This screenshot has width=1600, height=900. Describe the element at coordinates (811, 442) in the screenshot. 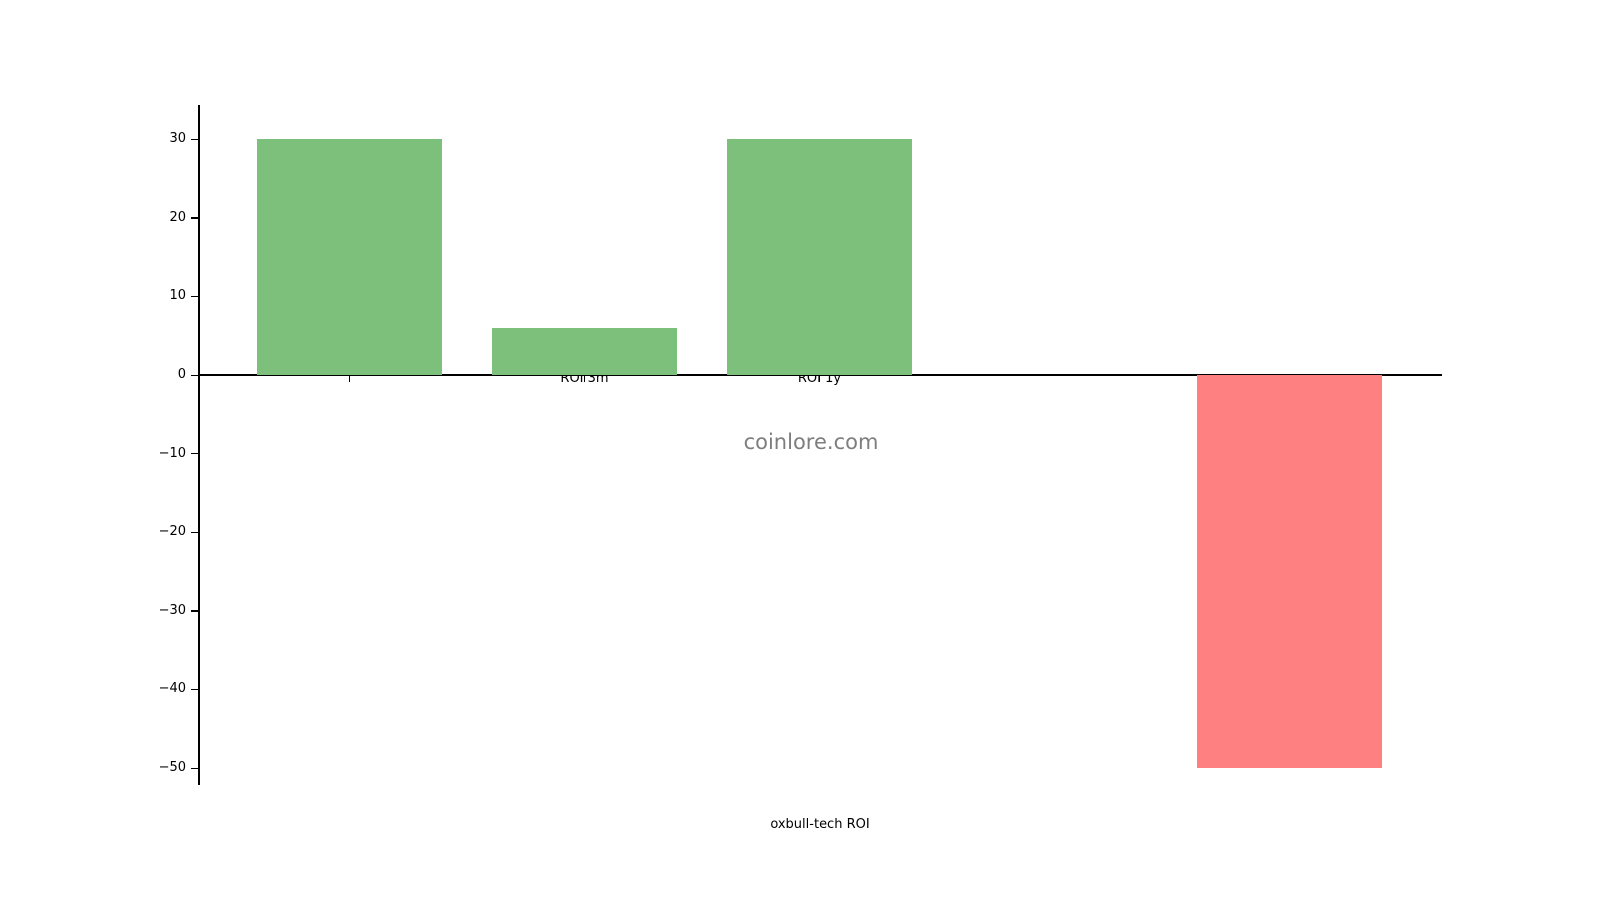

I see `coinlore-watermark: coinlore.com` at that location.